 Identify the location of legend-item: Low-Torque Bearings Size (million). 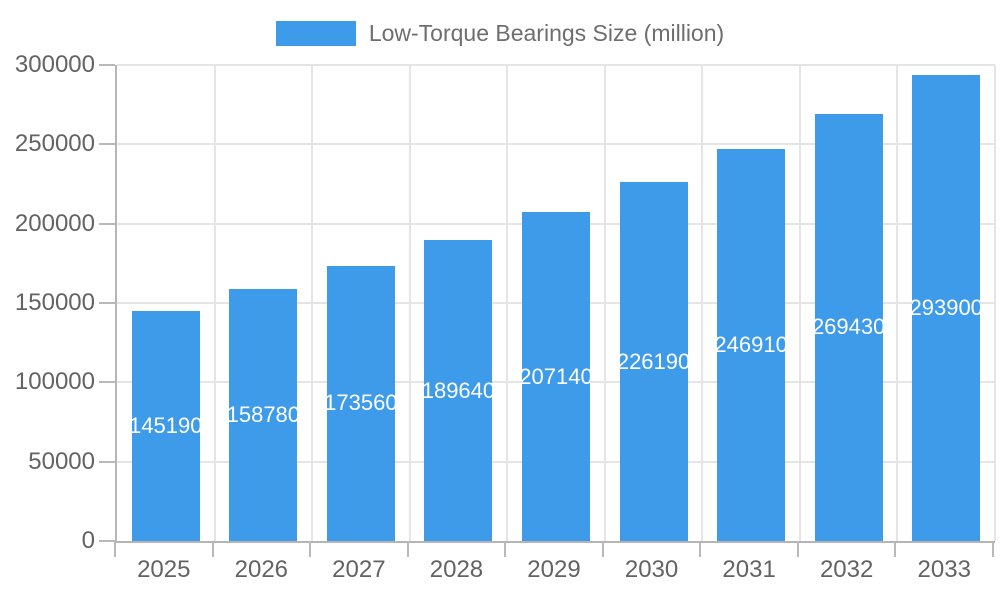
(500, 33).